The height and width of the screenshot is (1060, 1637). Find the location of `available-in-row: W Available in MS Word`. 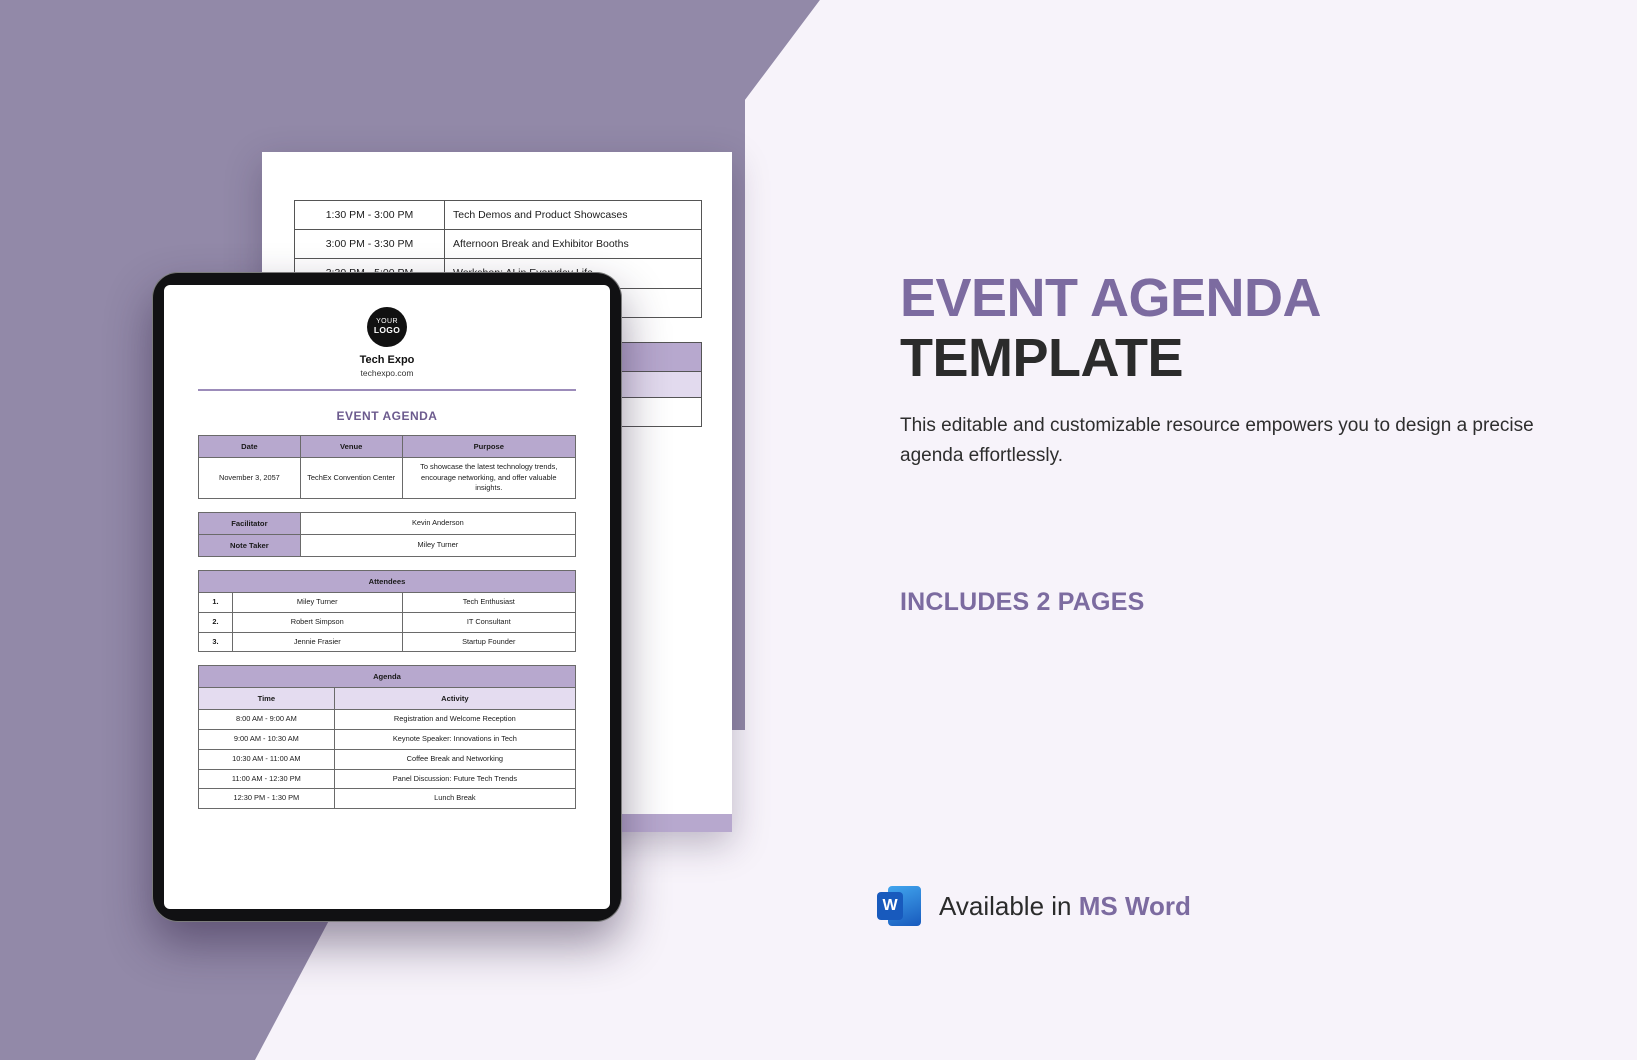

available-in-row: W Available in MS Word is located at coordinates (1034, 906).